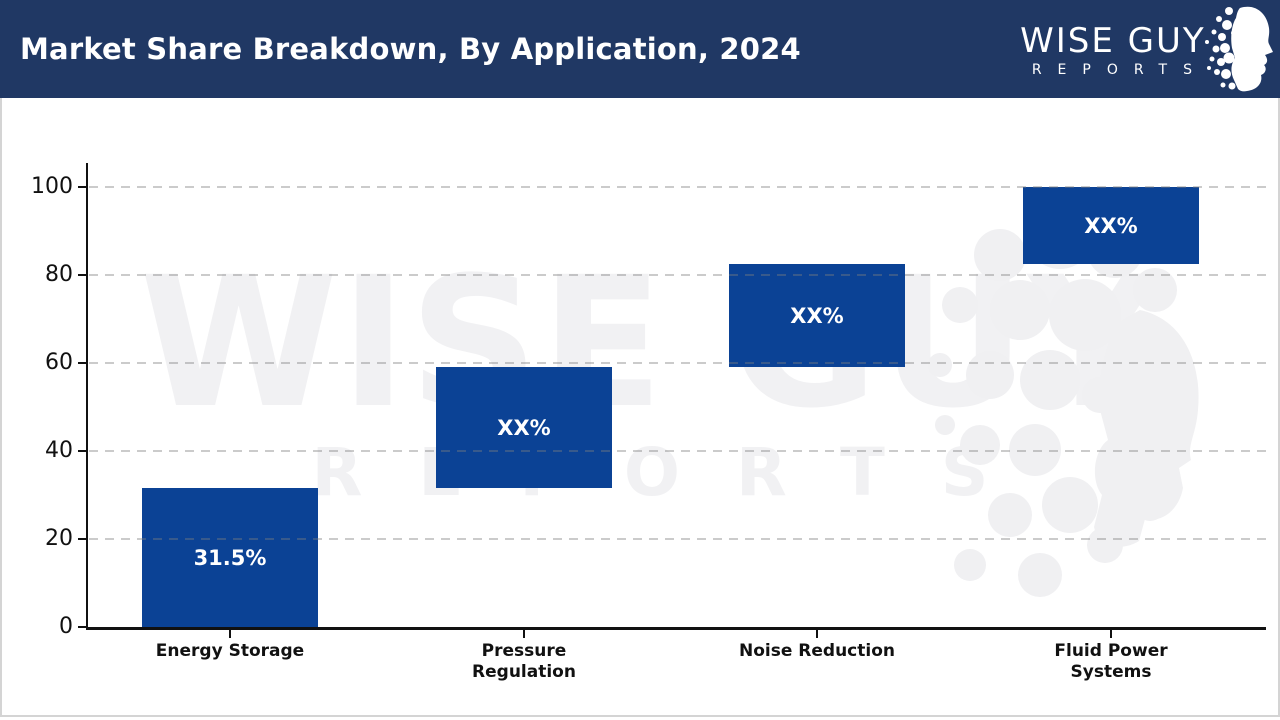  I want to click on y-axis-tick-label: 40, so click(59, 450).